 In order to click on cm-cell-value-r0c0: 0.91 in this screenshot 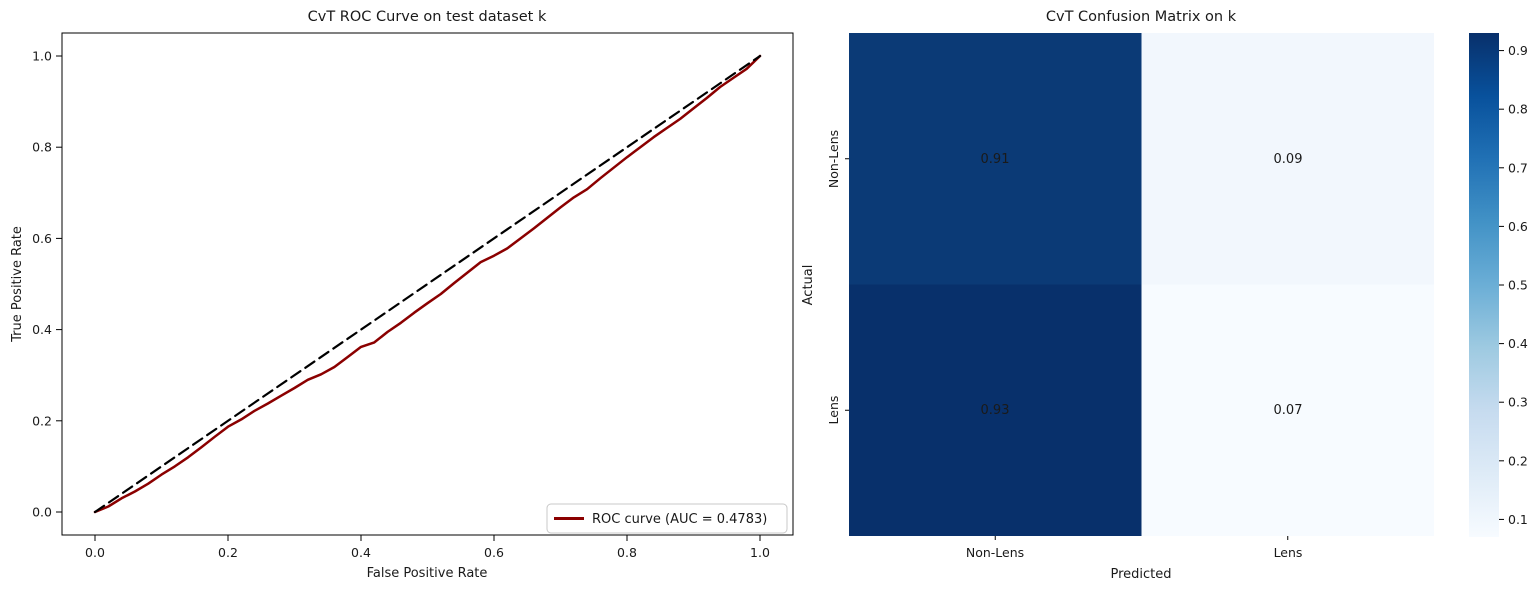, I will do `click(995, 159)`.